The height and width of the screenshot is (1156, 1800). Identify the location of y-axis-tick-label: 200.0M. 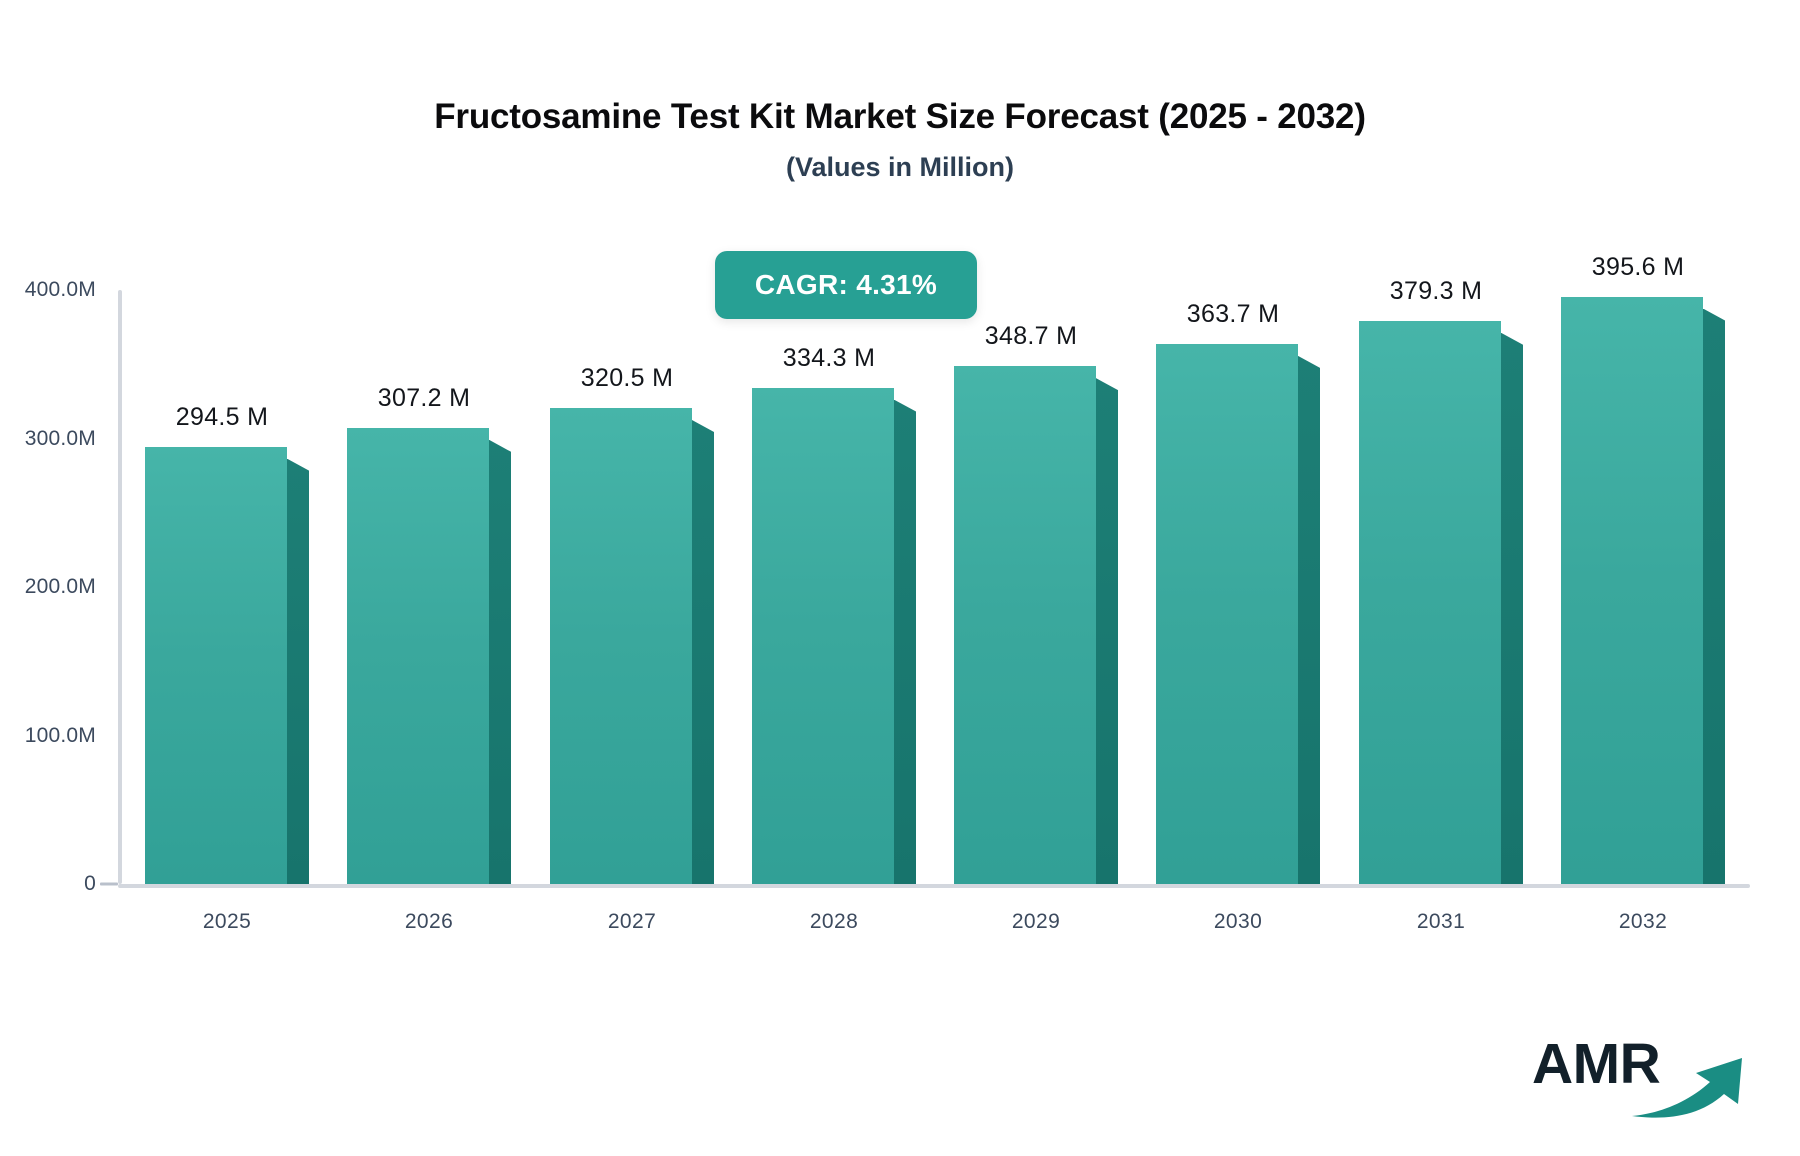
(60, 586).